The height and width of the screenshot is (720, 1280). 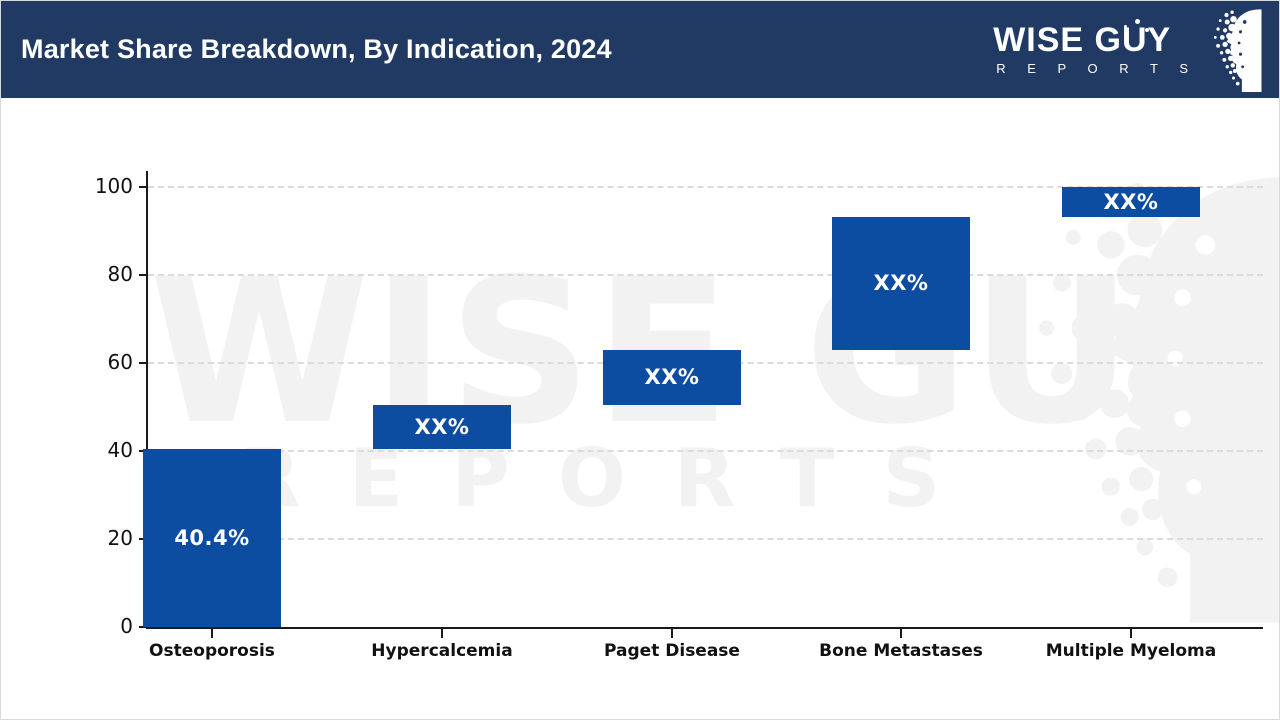 What do you see at coordinates (120, 450) in the screenshot?
I see `y-tick-label: 40` at bounding box center [120, 450].